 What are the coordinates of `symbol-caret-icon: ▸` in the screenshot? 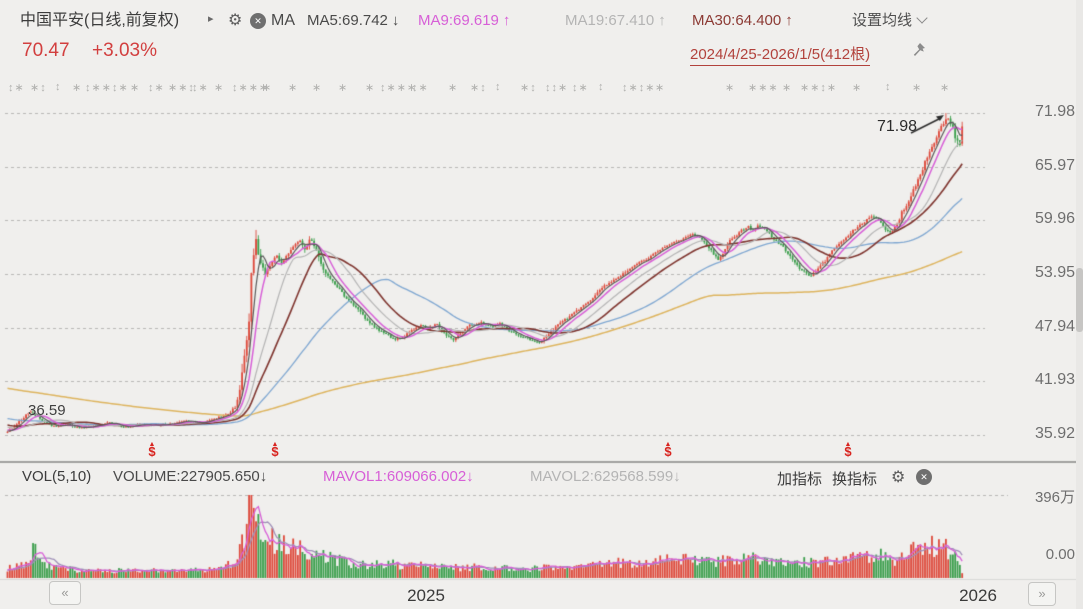 It's located at (211, 19).